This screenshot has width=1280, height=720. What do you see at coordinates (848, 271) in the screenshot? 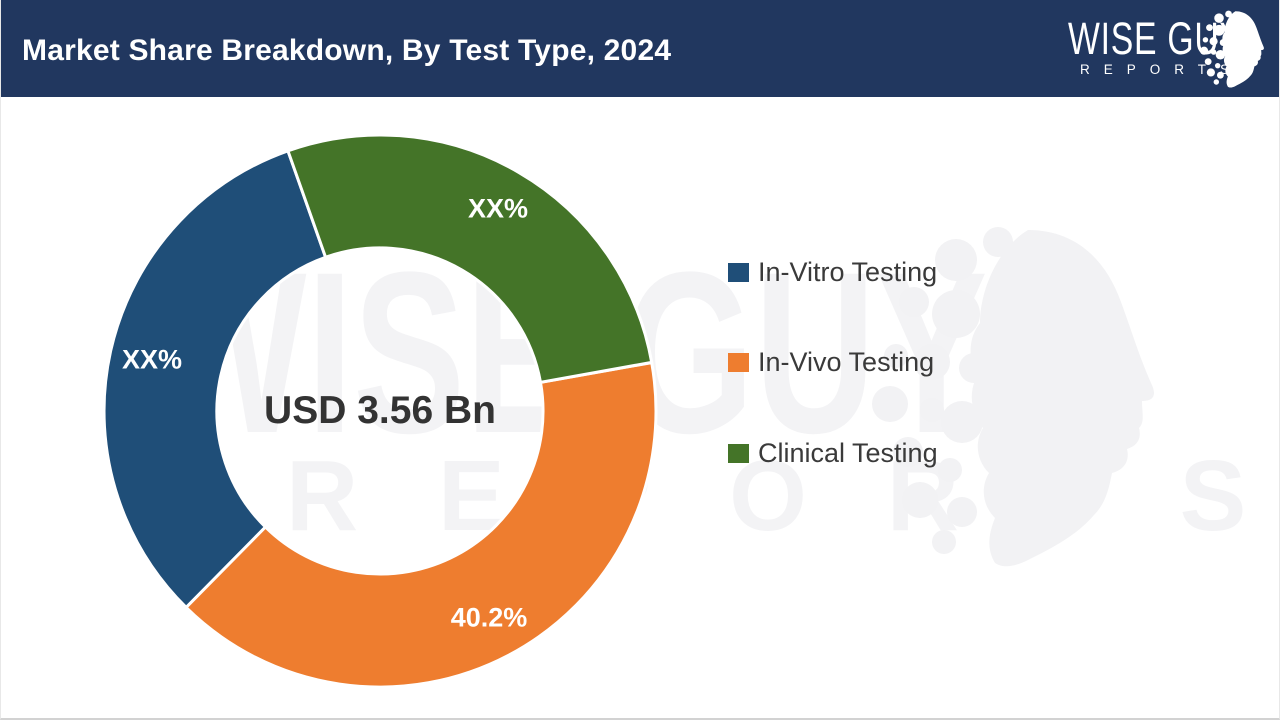
I see `legend-label-in-vitro: In-Vitro Testing` at bounding box center [848, 271].